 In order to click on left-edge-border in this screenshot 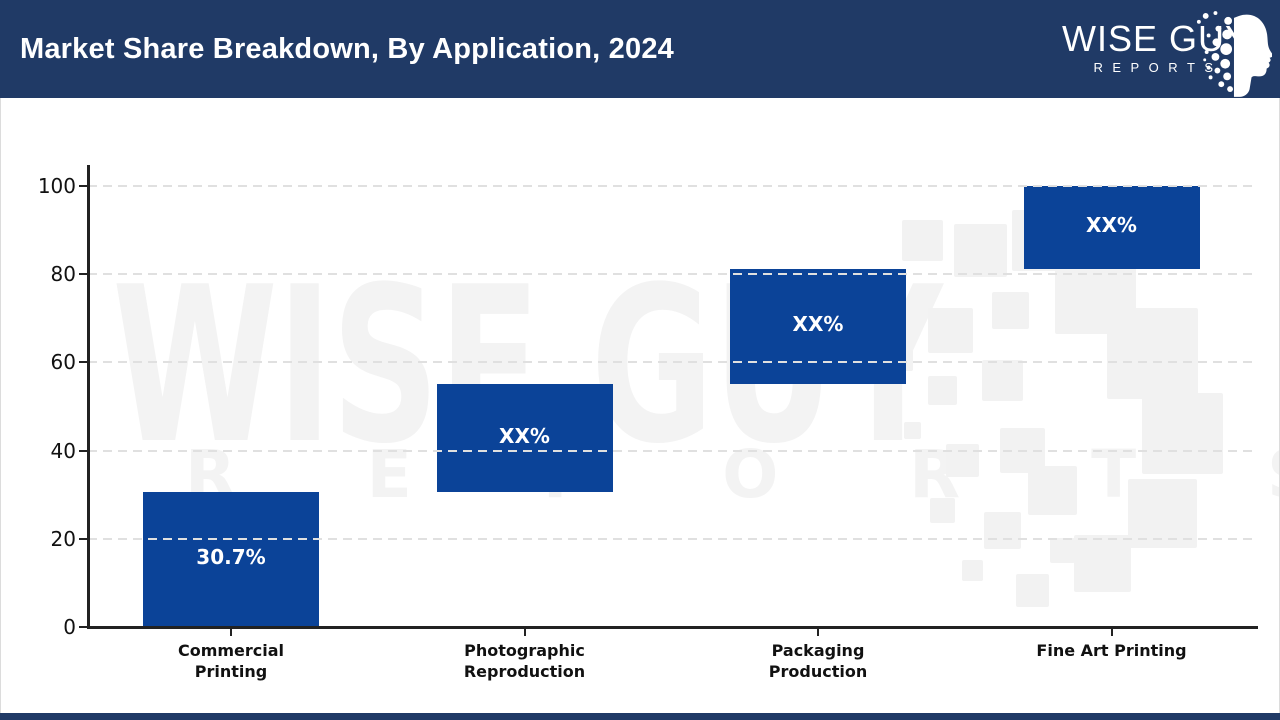, I will do `click(0, 405)`.